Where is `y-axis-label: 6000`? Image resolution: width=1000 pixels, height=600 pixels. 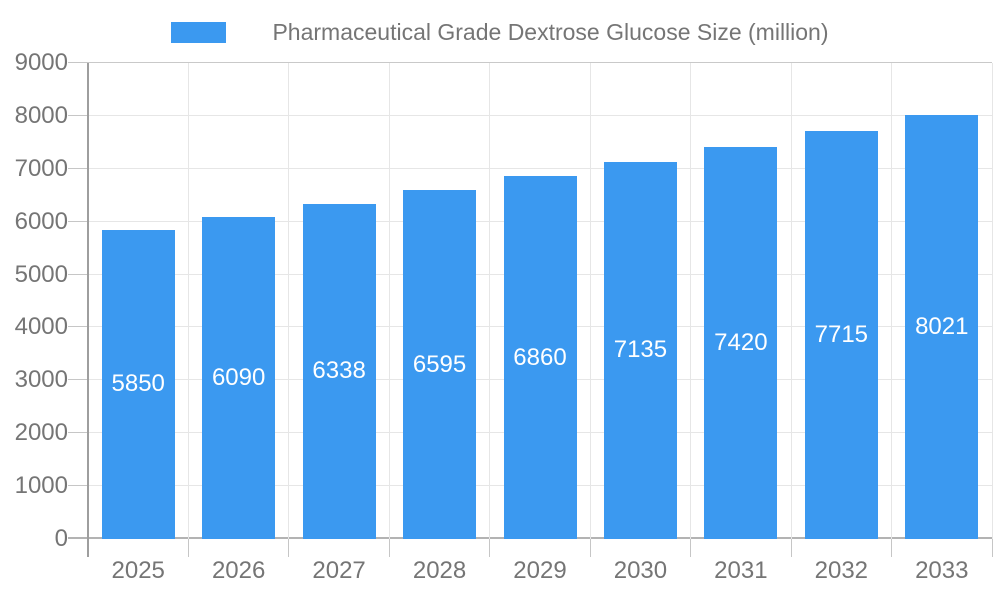
y-axis-label: 6000 is located at coordinates (41, 221).